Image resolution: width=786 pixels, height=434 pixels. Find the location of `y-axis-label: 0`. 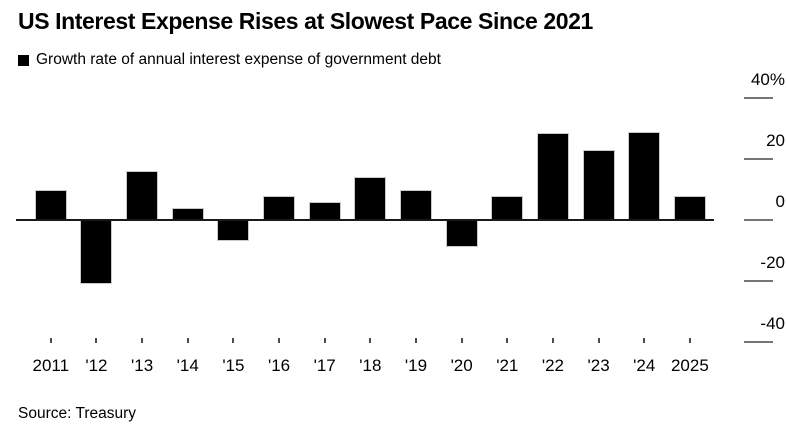

y-axis-label: 0 is located at coordinates (780, 201).